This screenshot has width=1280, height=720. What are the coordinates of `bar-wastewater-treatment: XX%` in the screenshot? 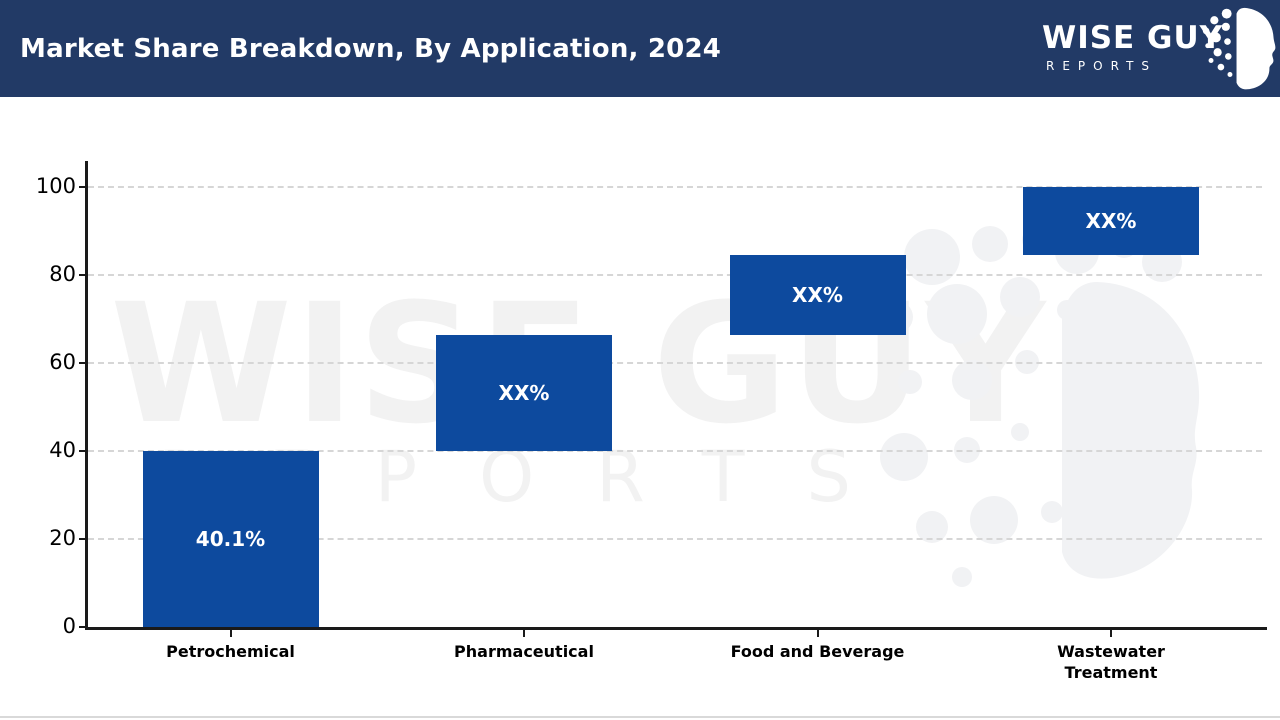 It's located at (1111, 221).